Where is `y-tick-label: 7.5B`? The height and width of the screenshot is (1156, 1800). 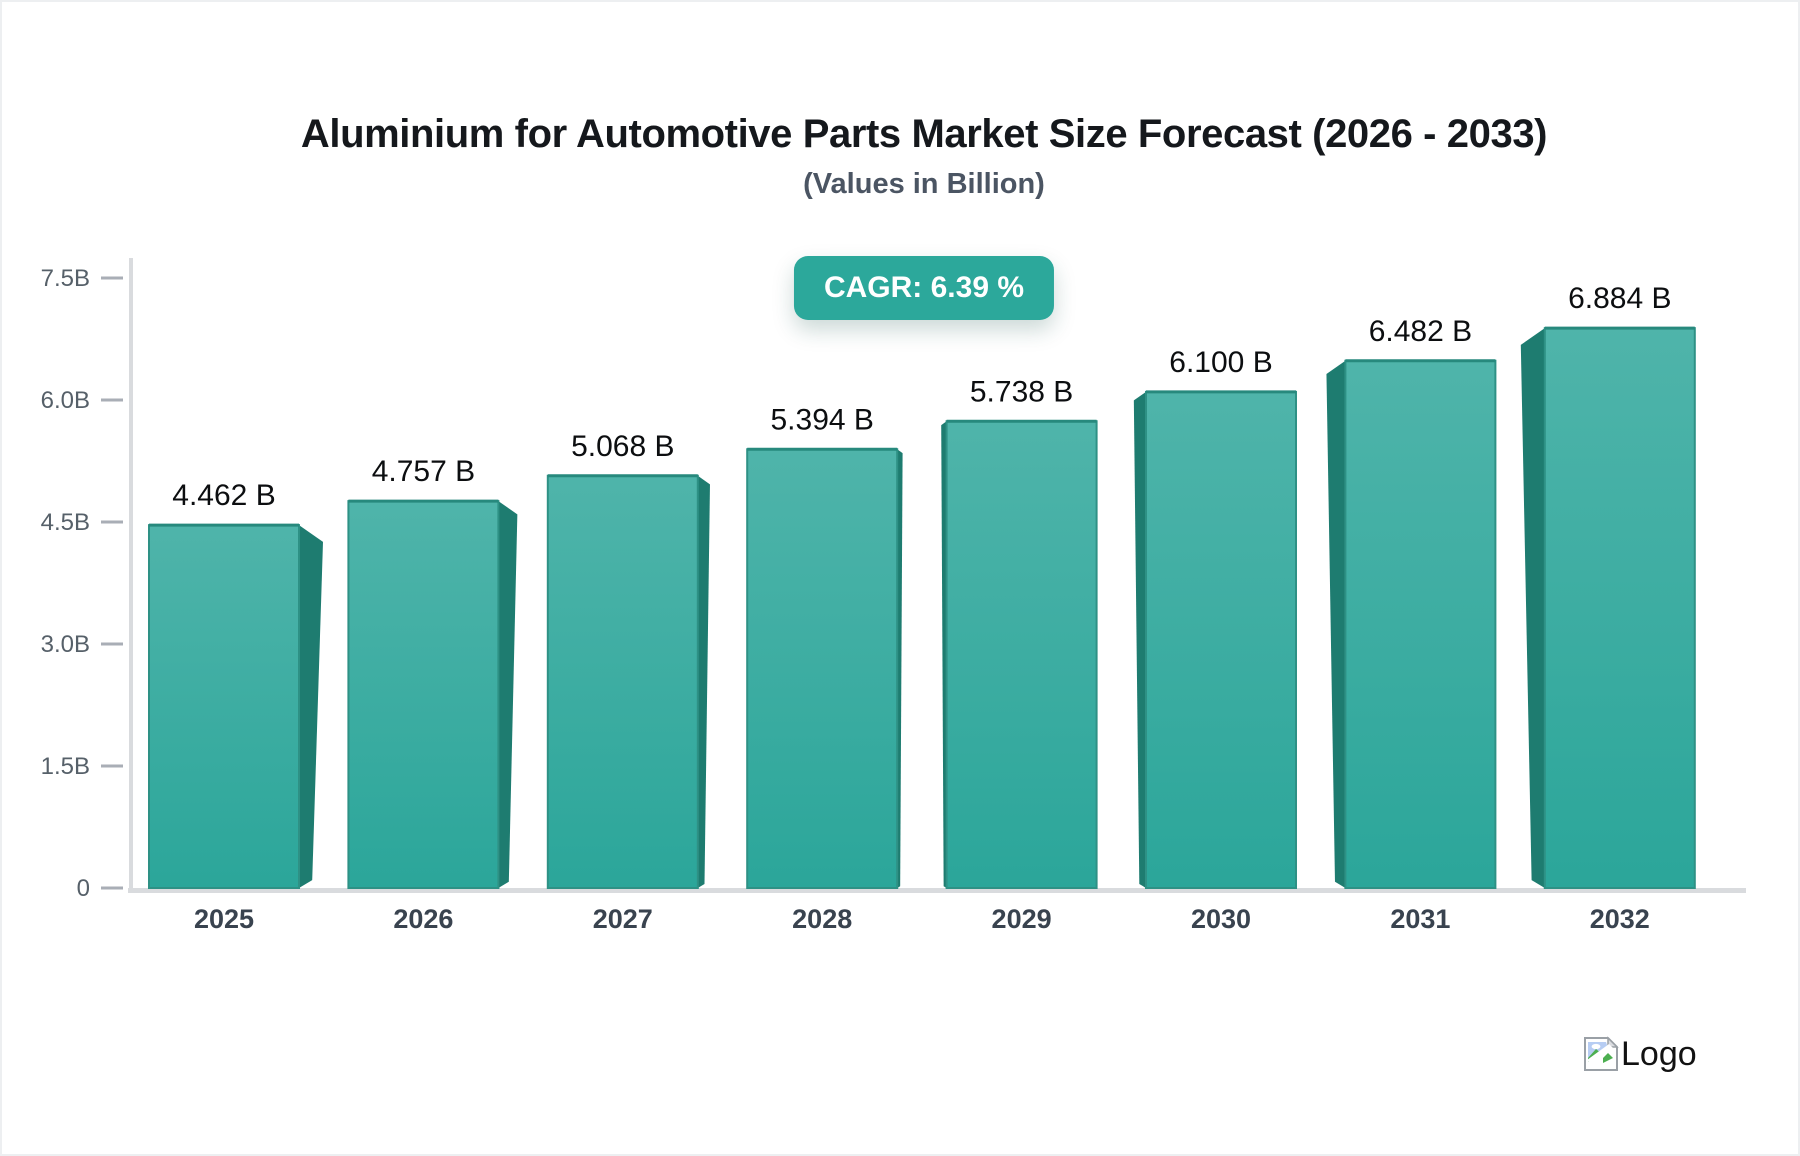 y-tick-label: 7.5B is located at coordinates (65, 278).